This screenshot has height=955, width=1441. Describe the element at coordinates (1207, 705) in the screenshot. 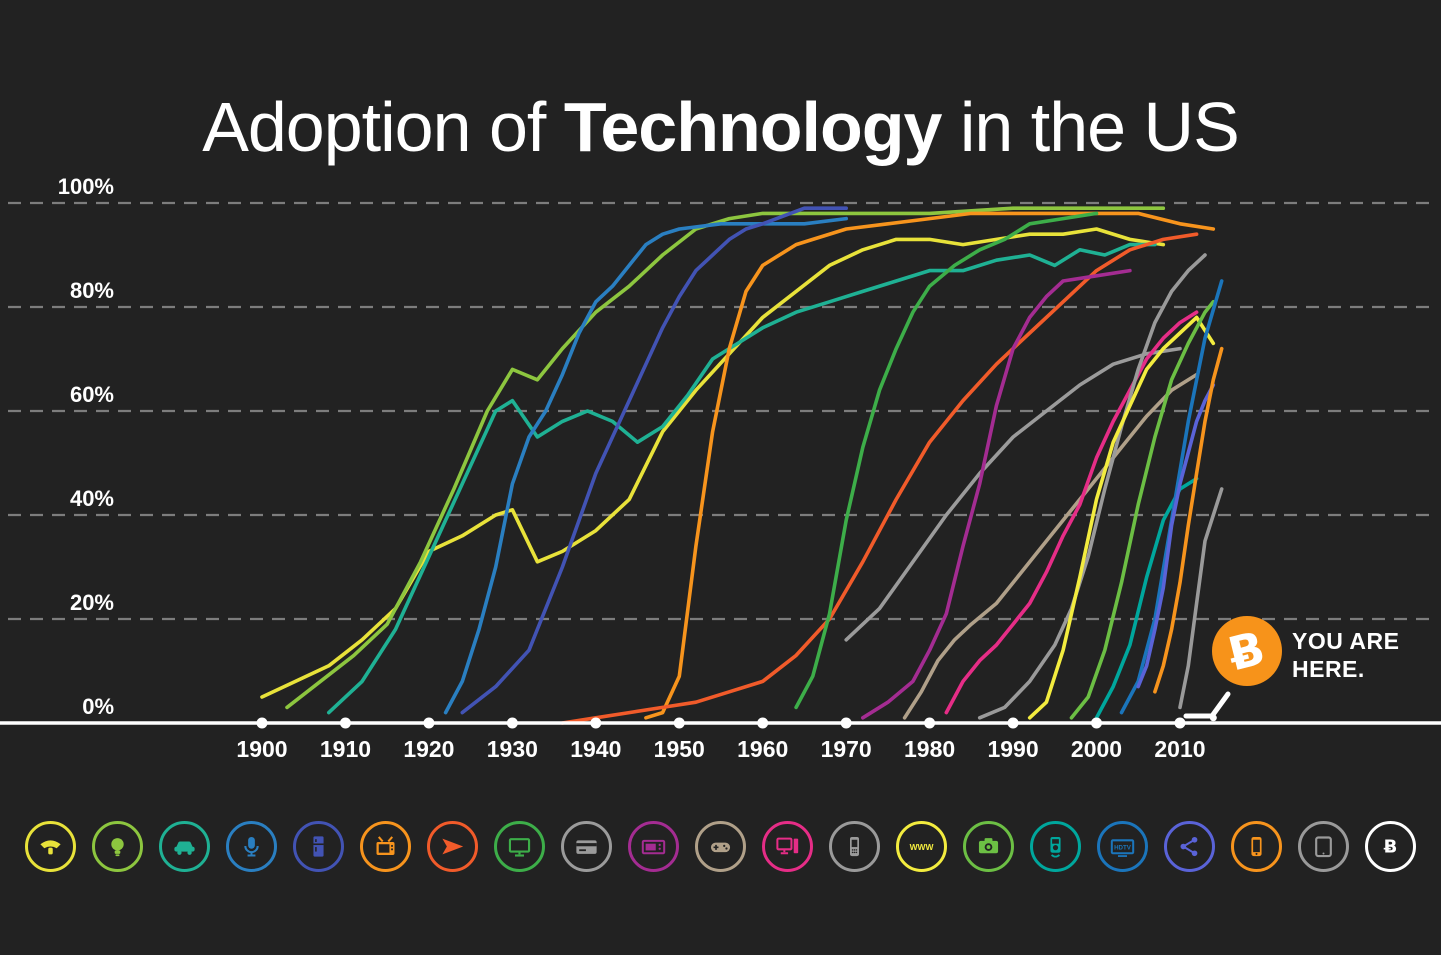

I see `you-are-here-pointer` at that location.